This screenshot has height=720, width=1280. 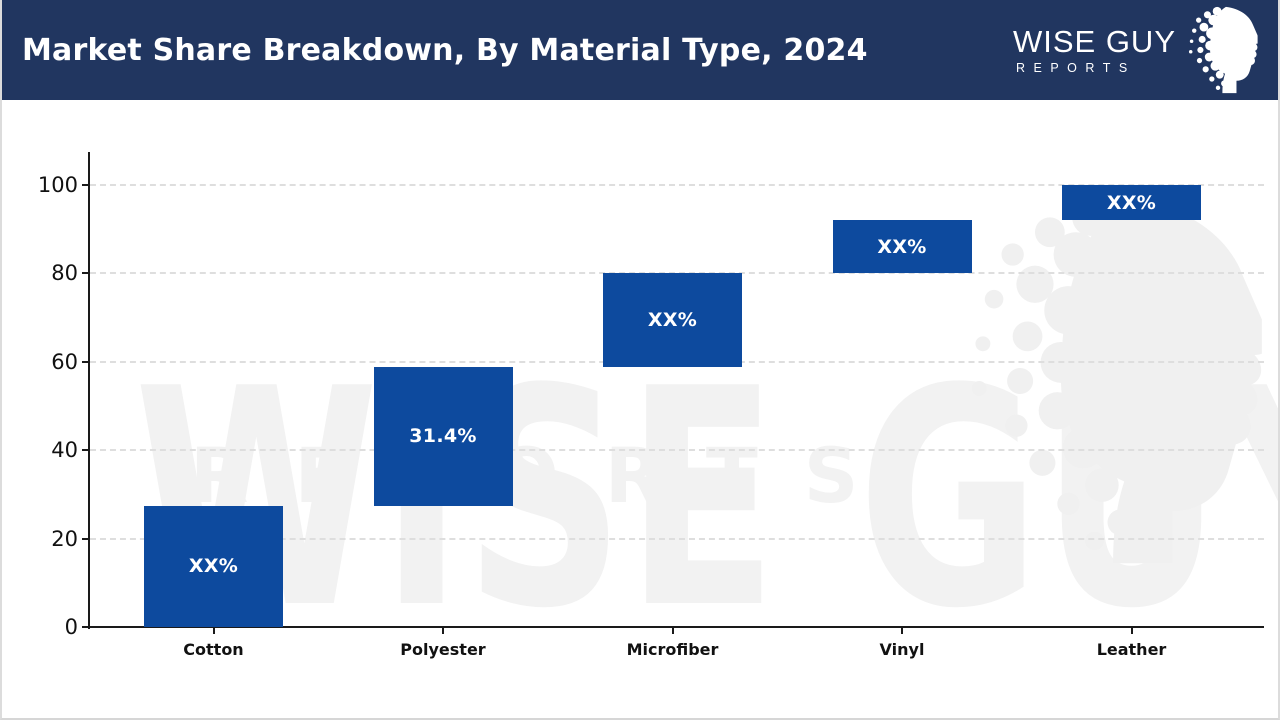 I want to click on logo-text: WISE GUY REPORTS, so click(x=1094, y=50).